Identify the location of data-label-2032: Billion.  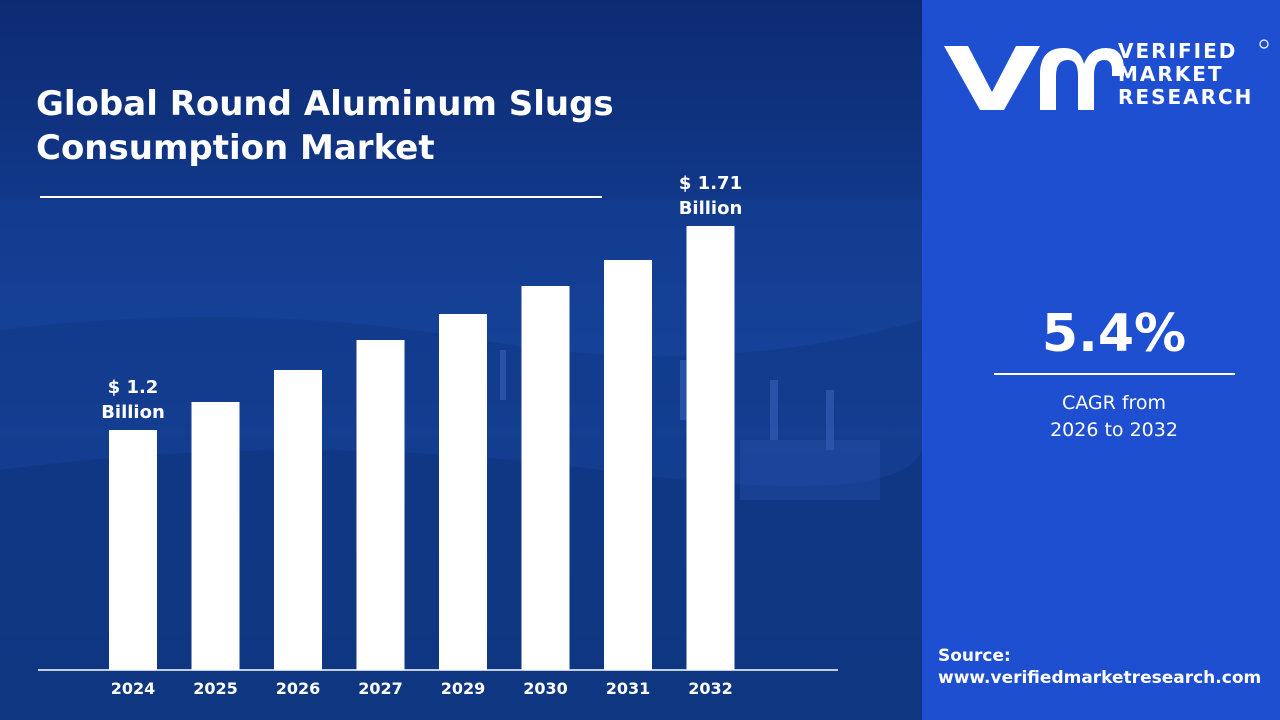
(711, 208).